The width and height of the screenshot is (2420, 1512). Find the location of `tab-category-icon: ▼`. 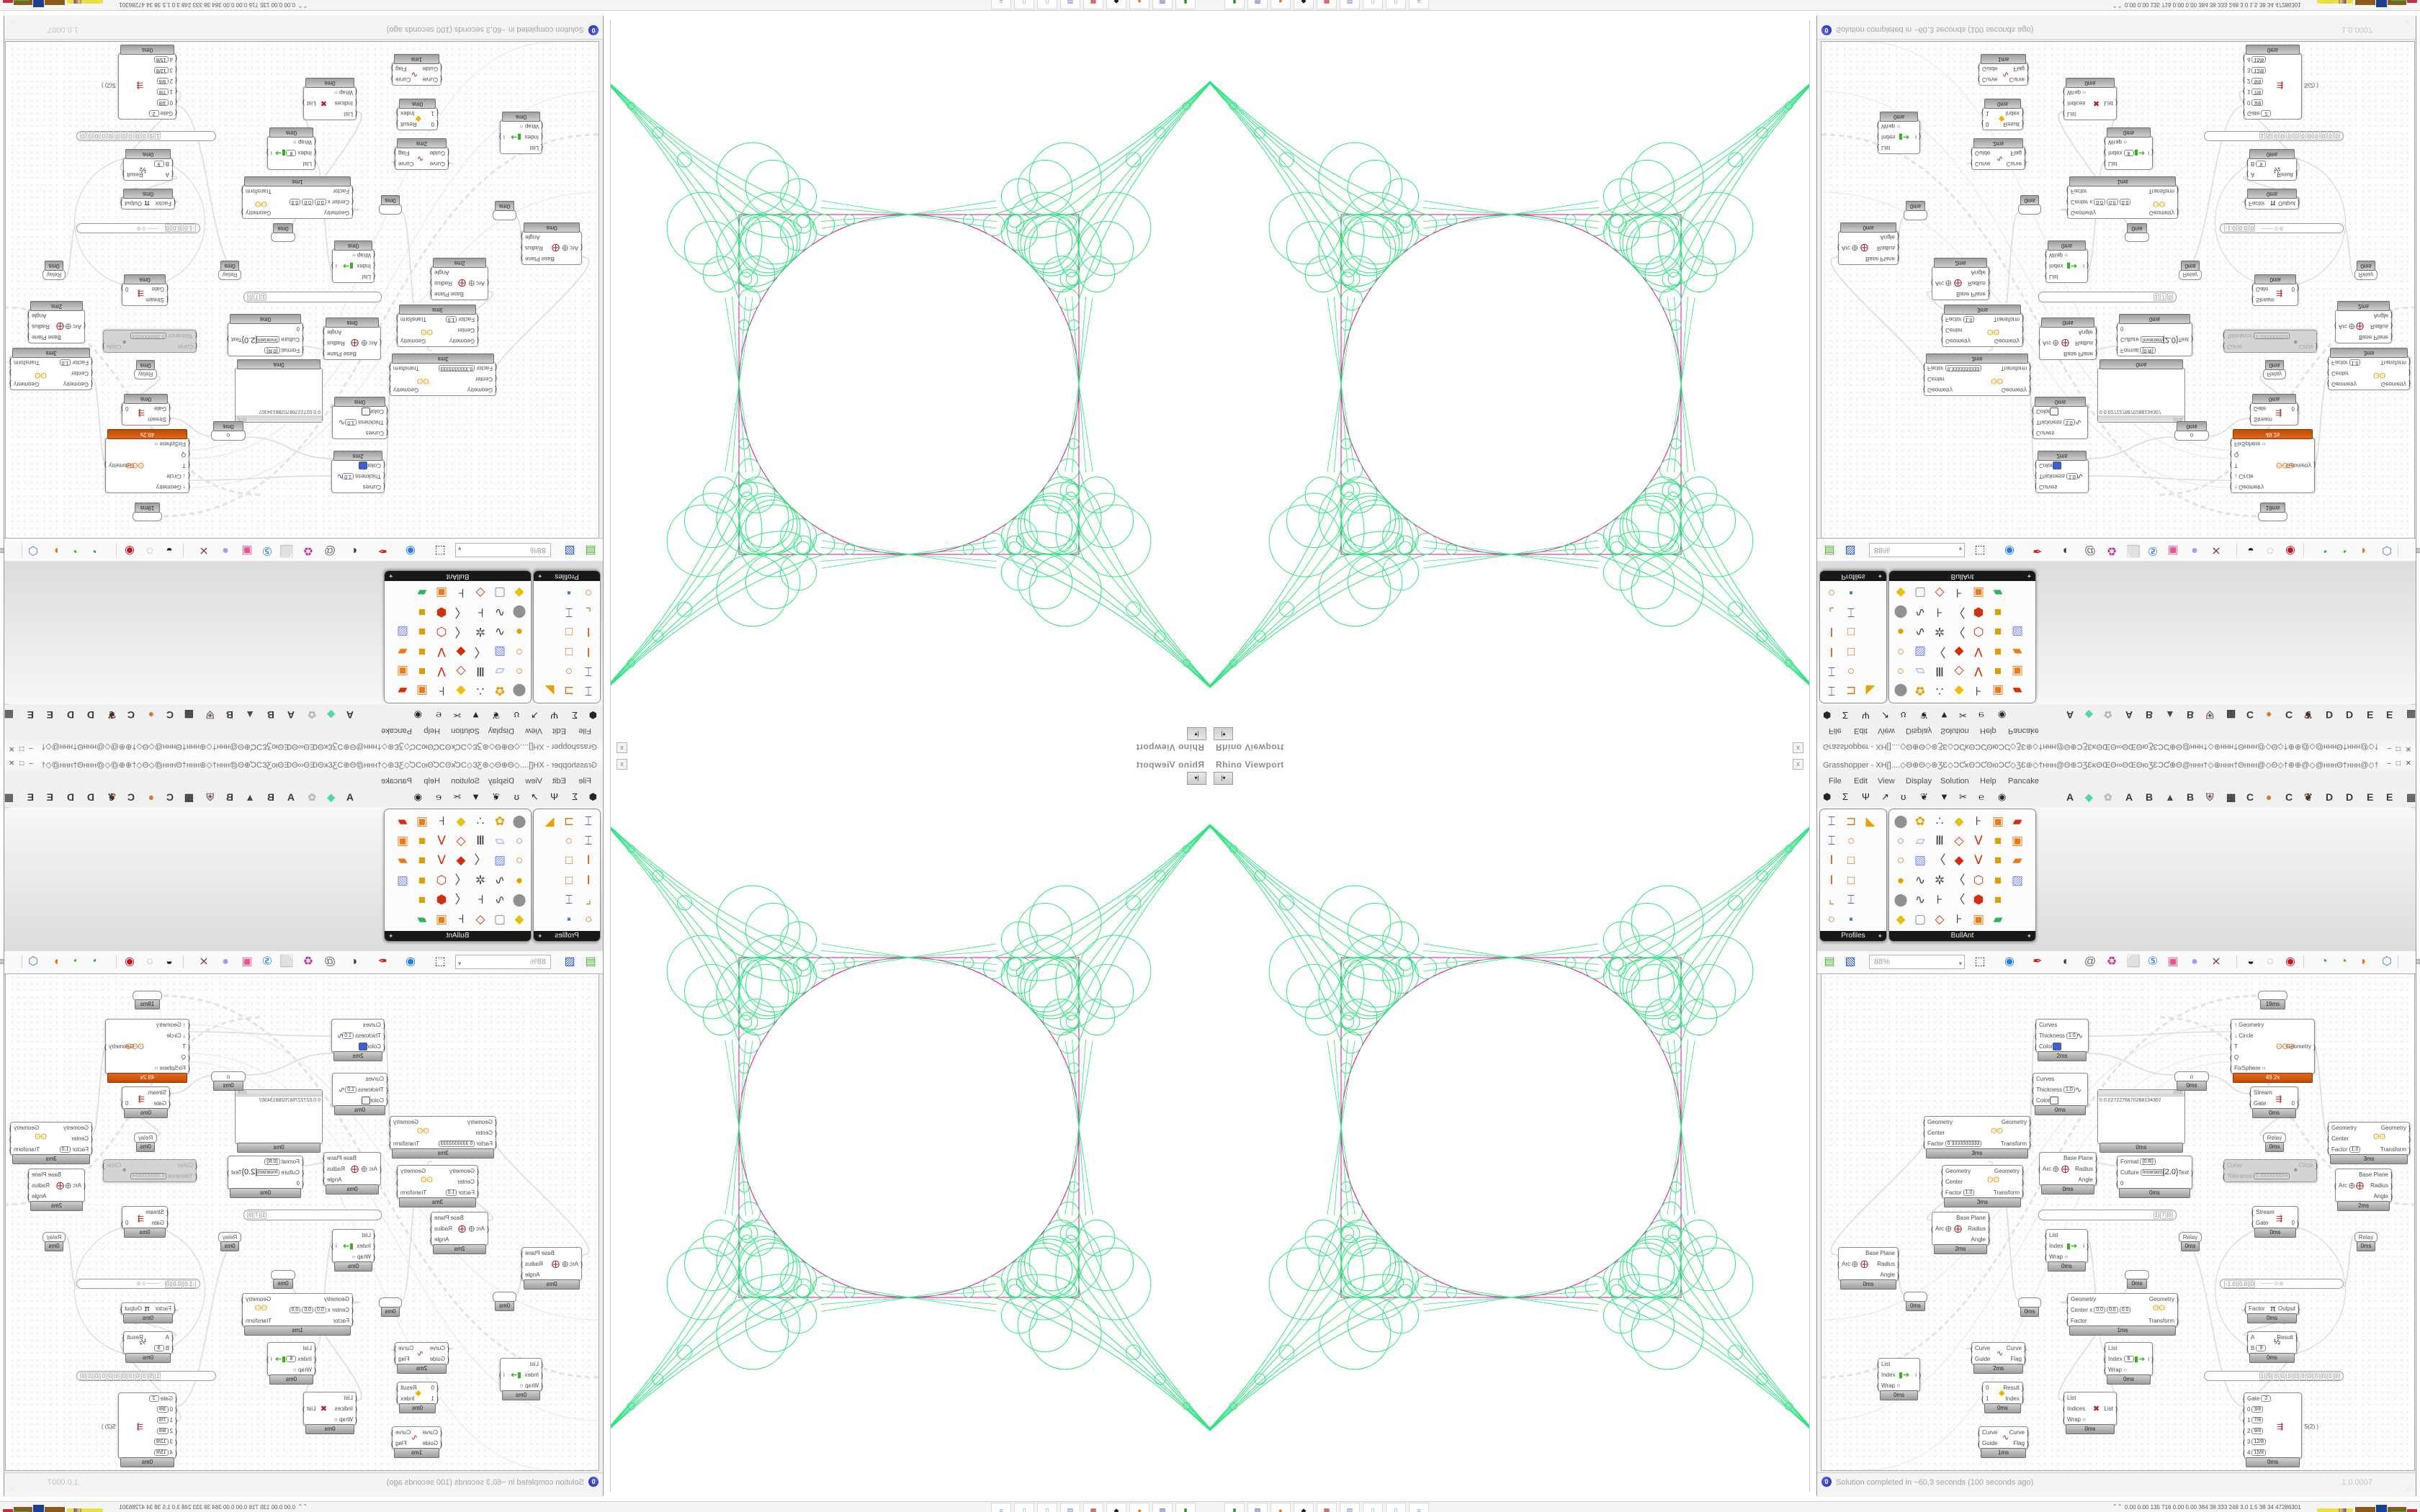

tab-category-icon: ▼ is located at coordinates (475, 796).